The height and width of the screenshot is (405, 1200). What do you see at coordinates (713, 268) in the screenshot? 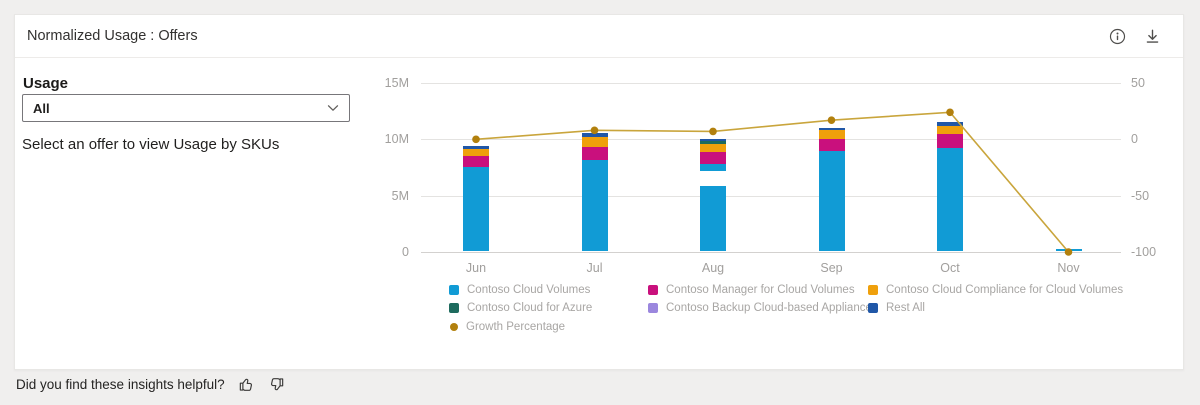
I see `x-axis-label: Aug` at bounding box center [713, 268].